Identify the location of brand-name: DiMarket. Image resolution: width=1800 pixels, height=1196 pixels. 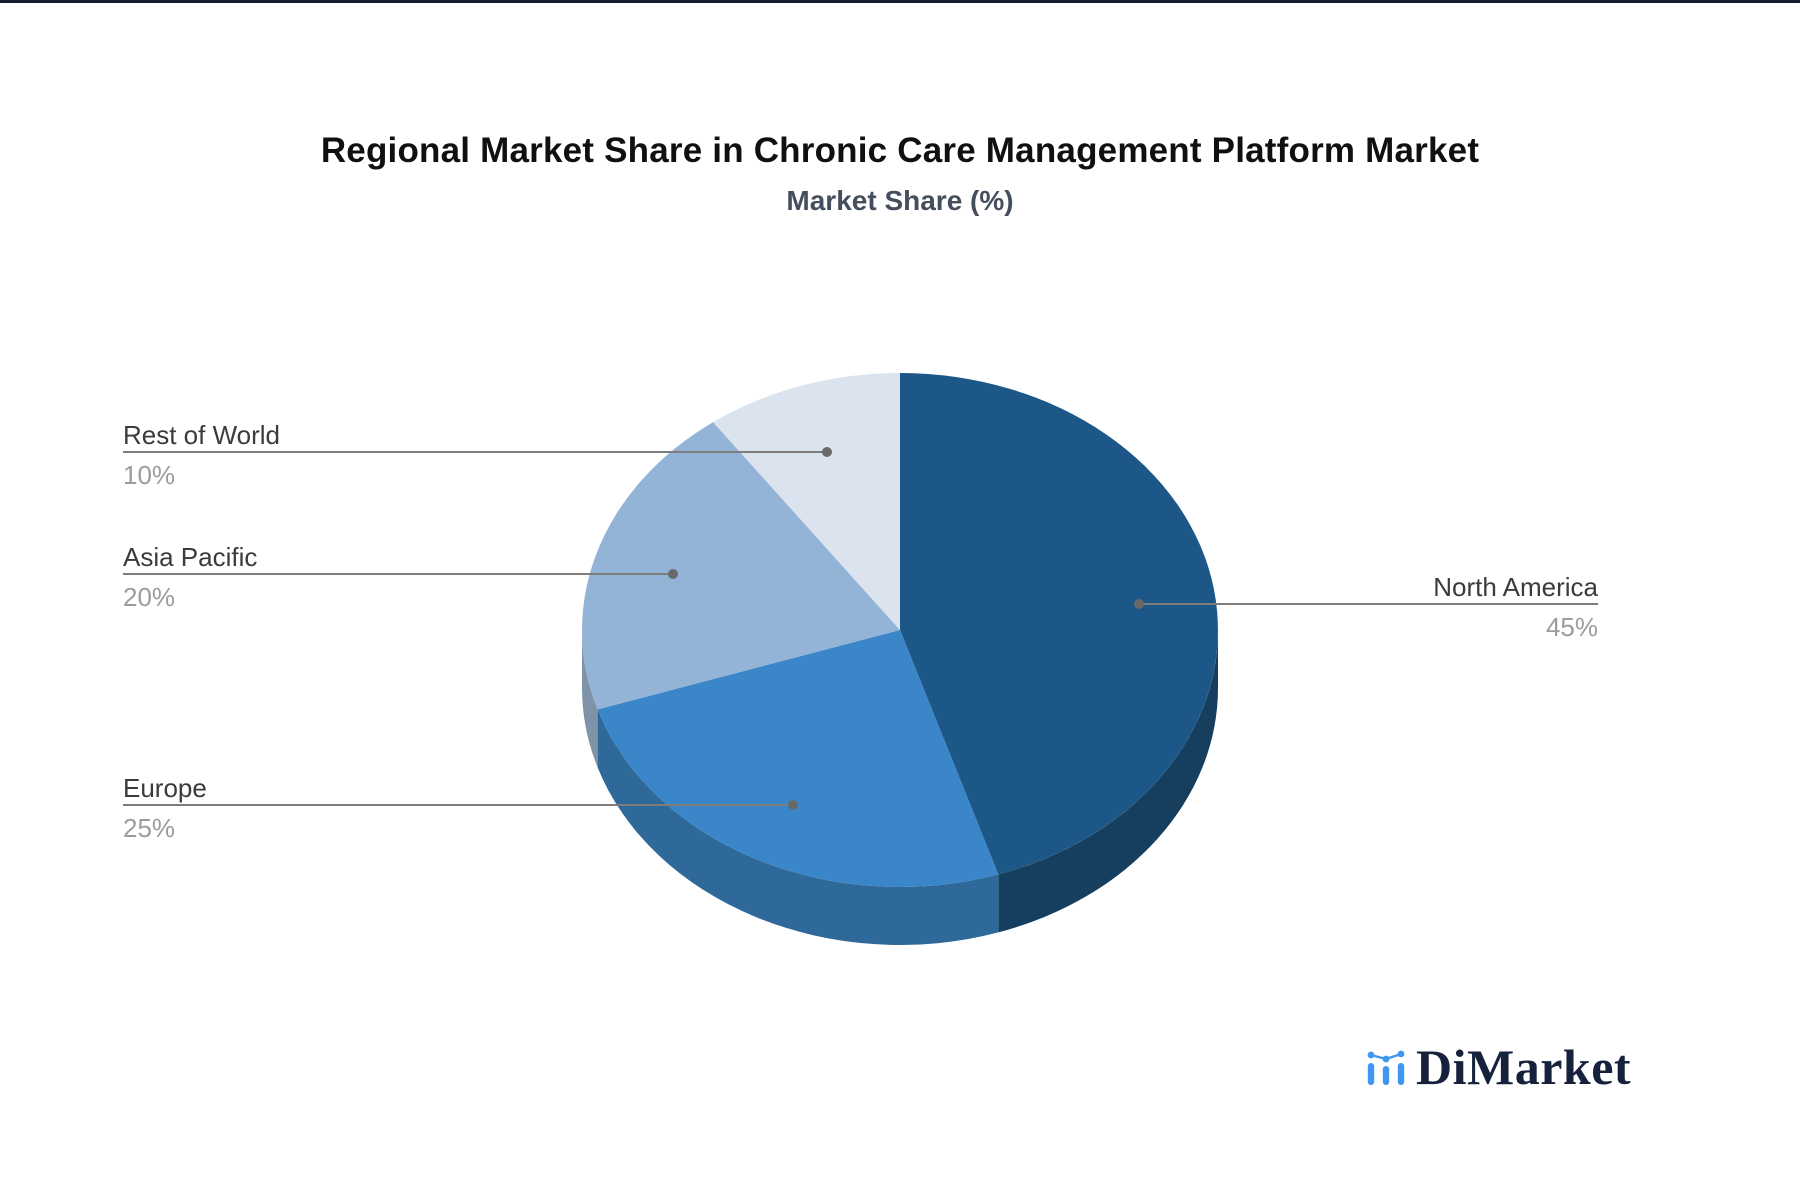
(1524, 1067).